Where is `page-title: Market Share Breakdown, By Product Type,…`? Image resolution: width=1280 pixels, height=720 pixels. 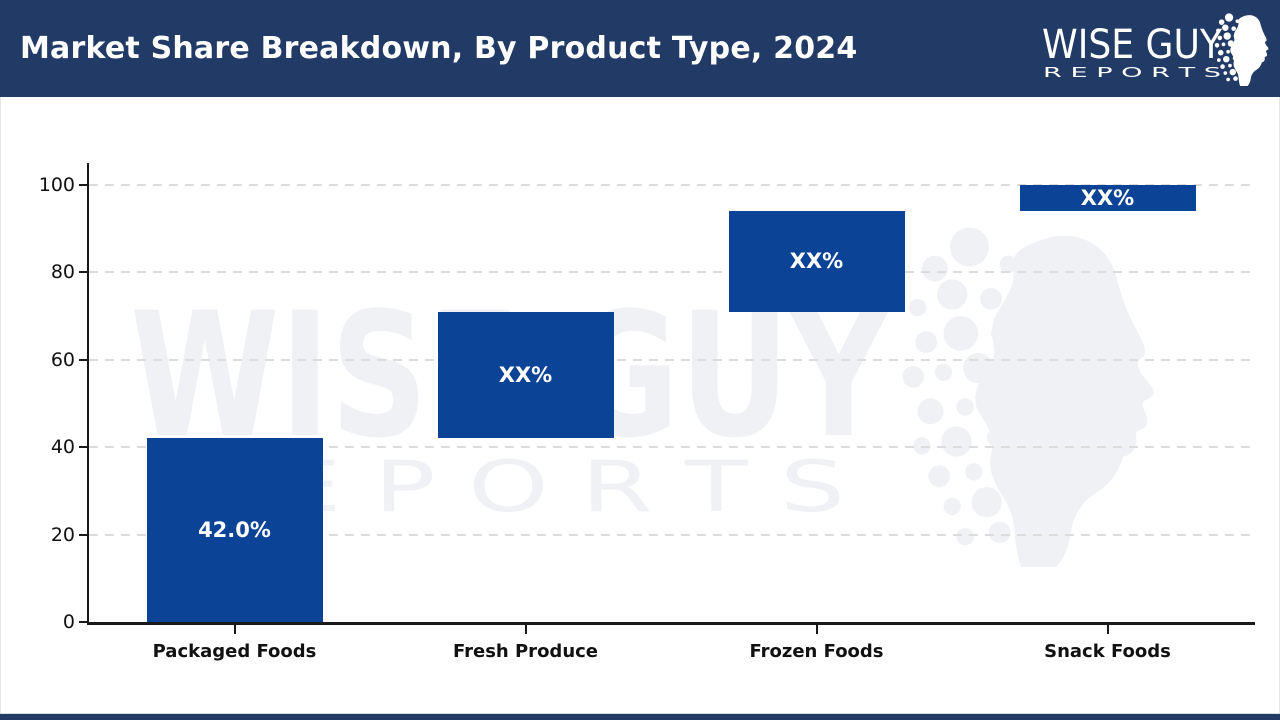
page-title: Market Share Breakdown, By Product Type,… is located at coordinates (439, 48).